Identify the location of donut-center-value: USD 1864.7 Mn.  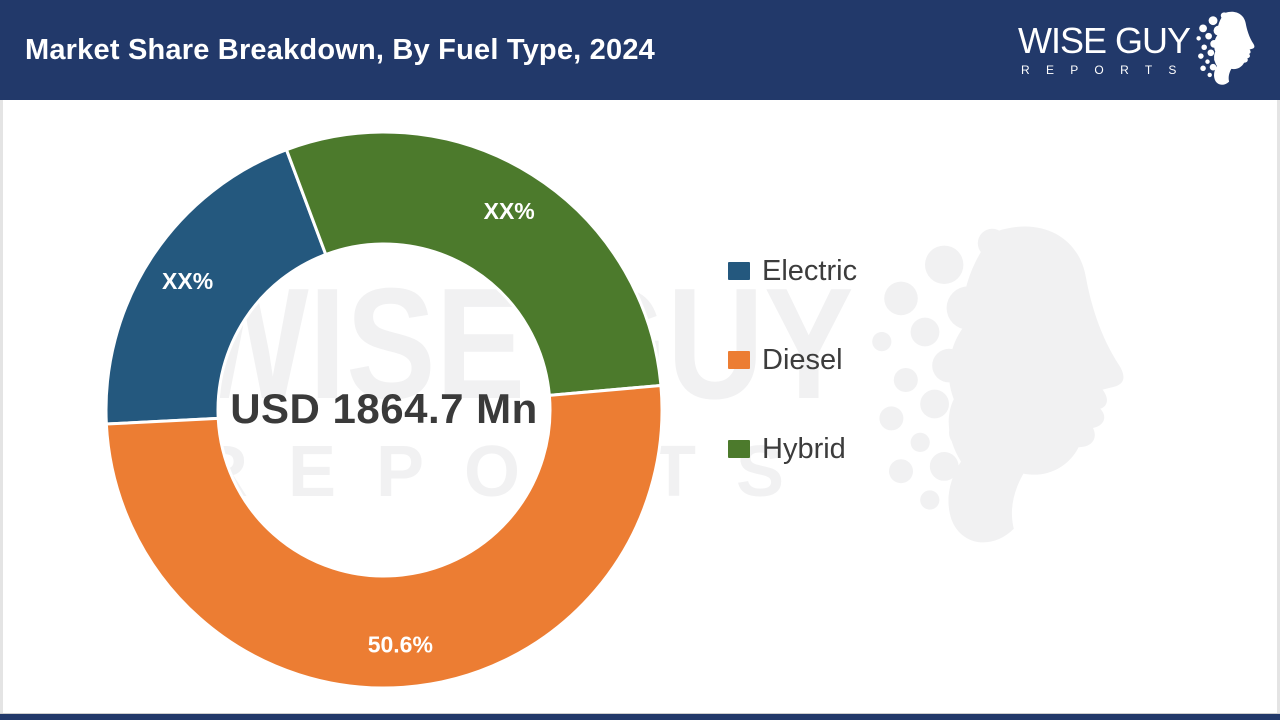
(384, 408).